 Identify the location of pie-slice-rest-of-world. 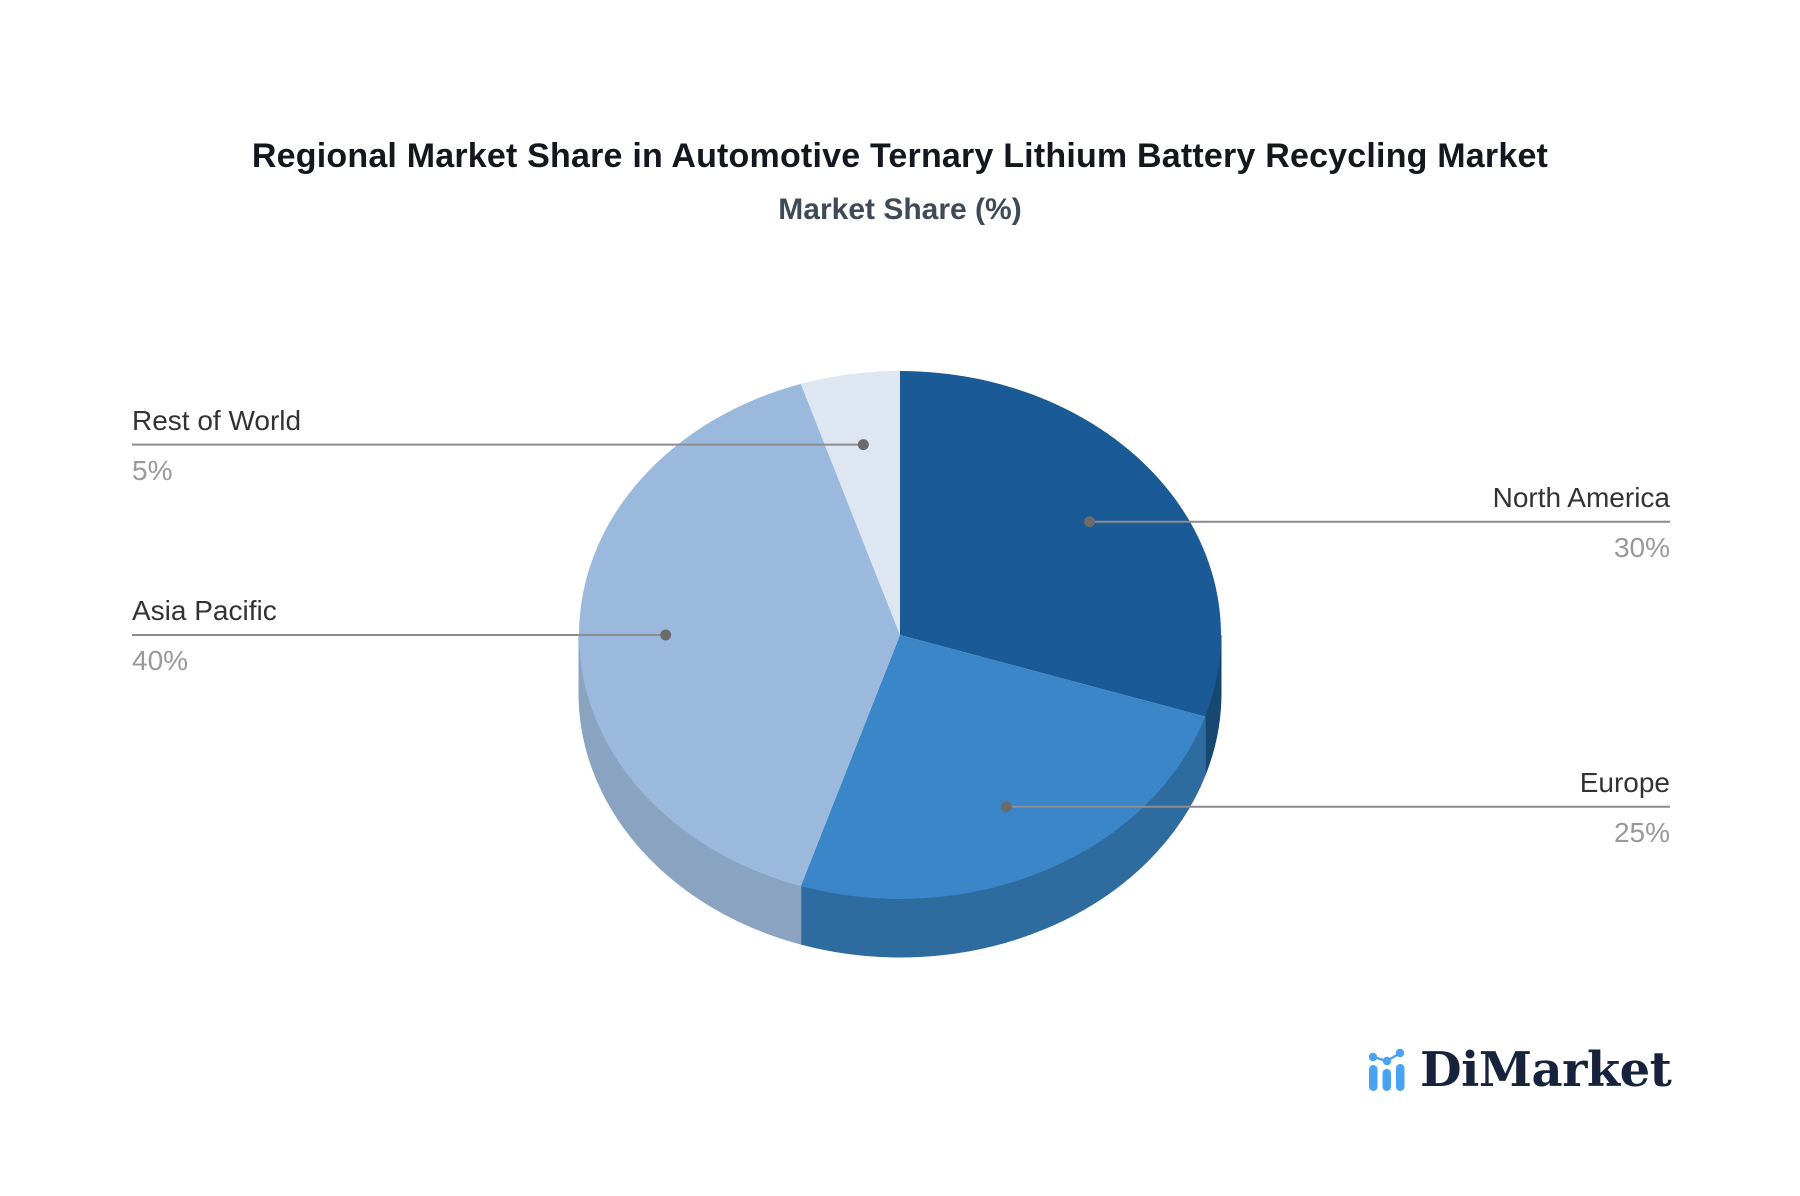
(850, 503).